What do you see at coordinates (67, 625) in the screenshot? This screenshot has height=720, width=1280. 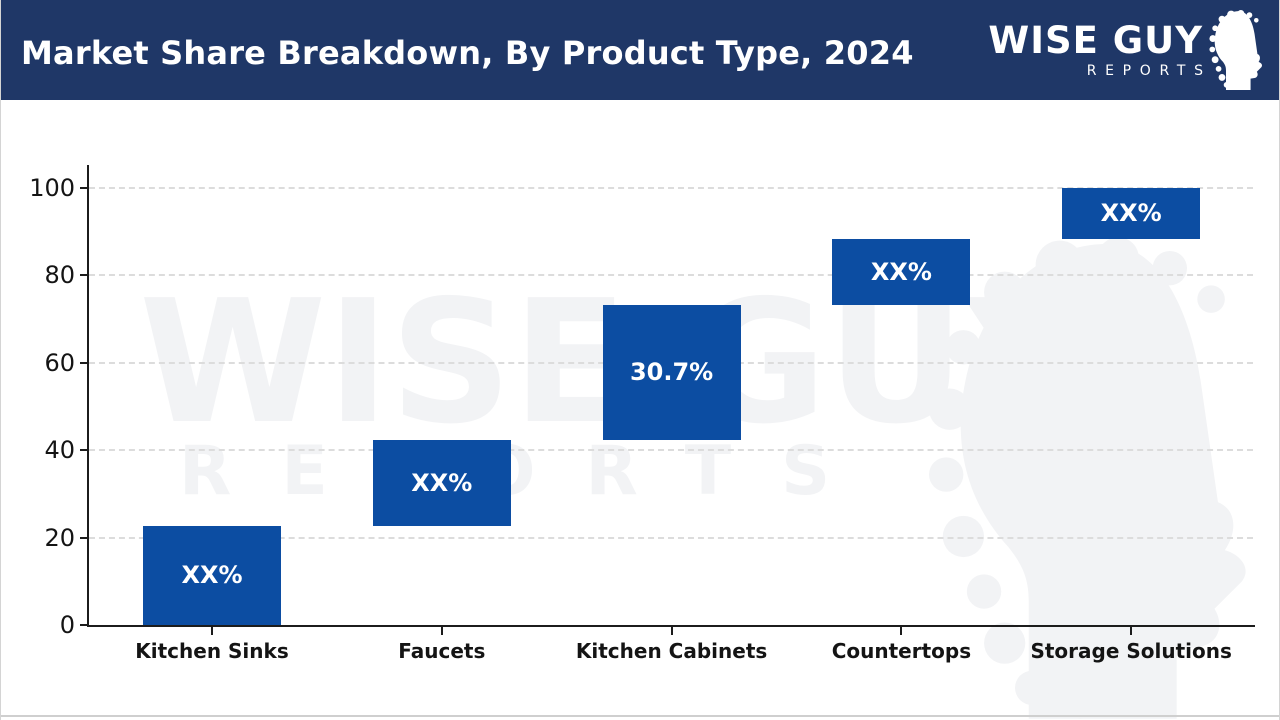 I see `y-tick-label-0: 0` at bounding box center [67, 625].